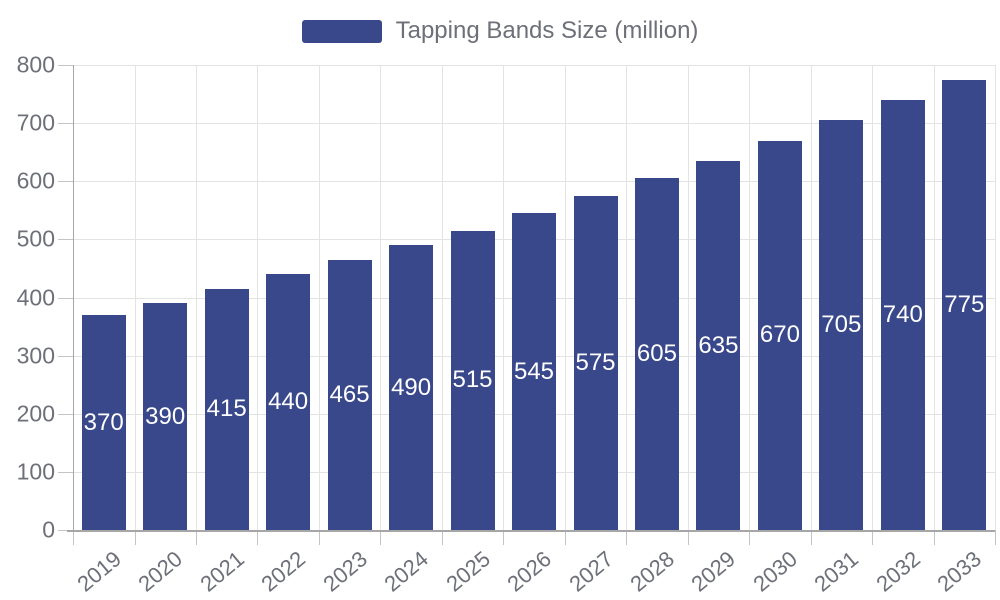 The width and height of the screenshot is (1000, 600). I want to click on x-axis-label: 2019, so click(99, 571).